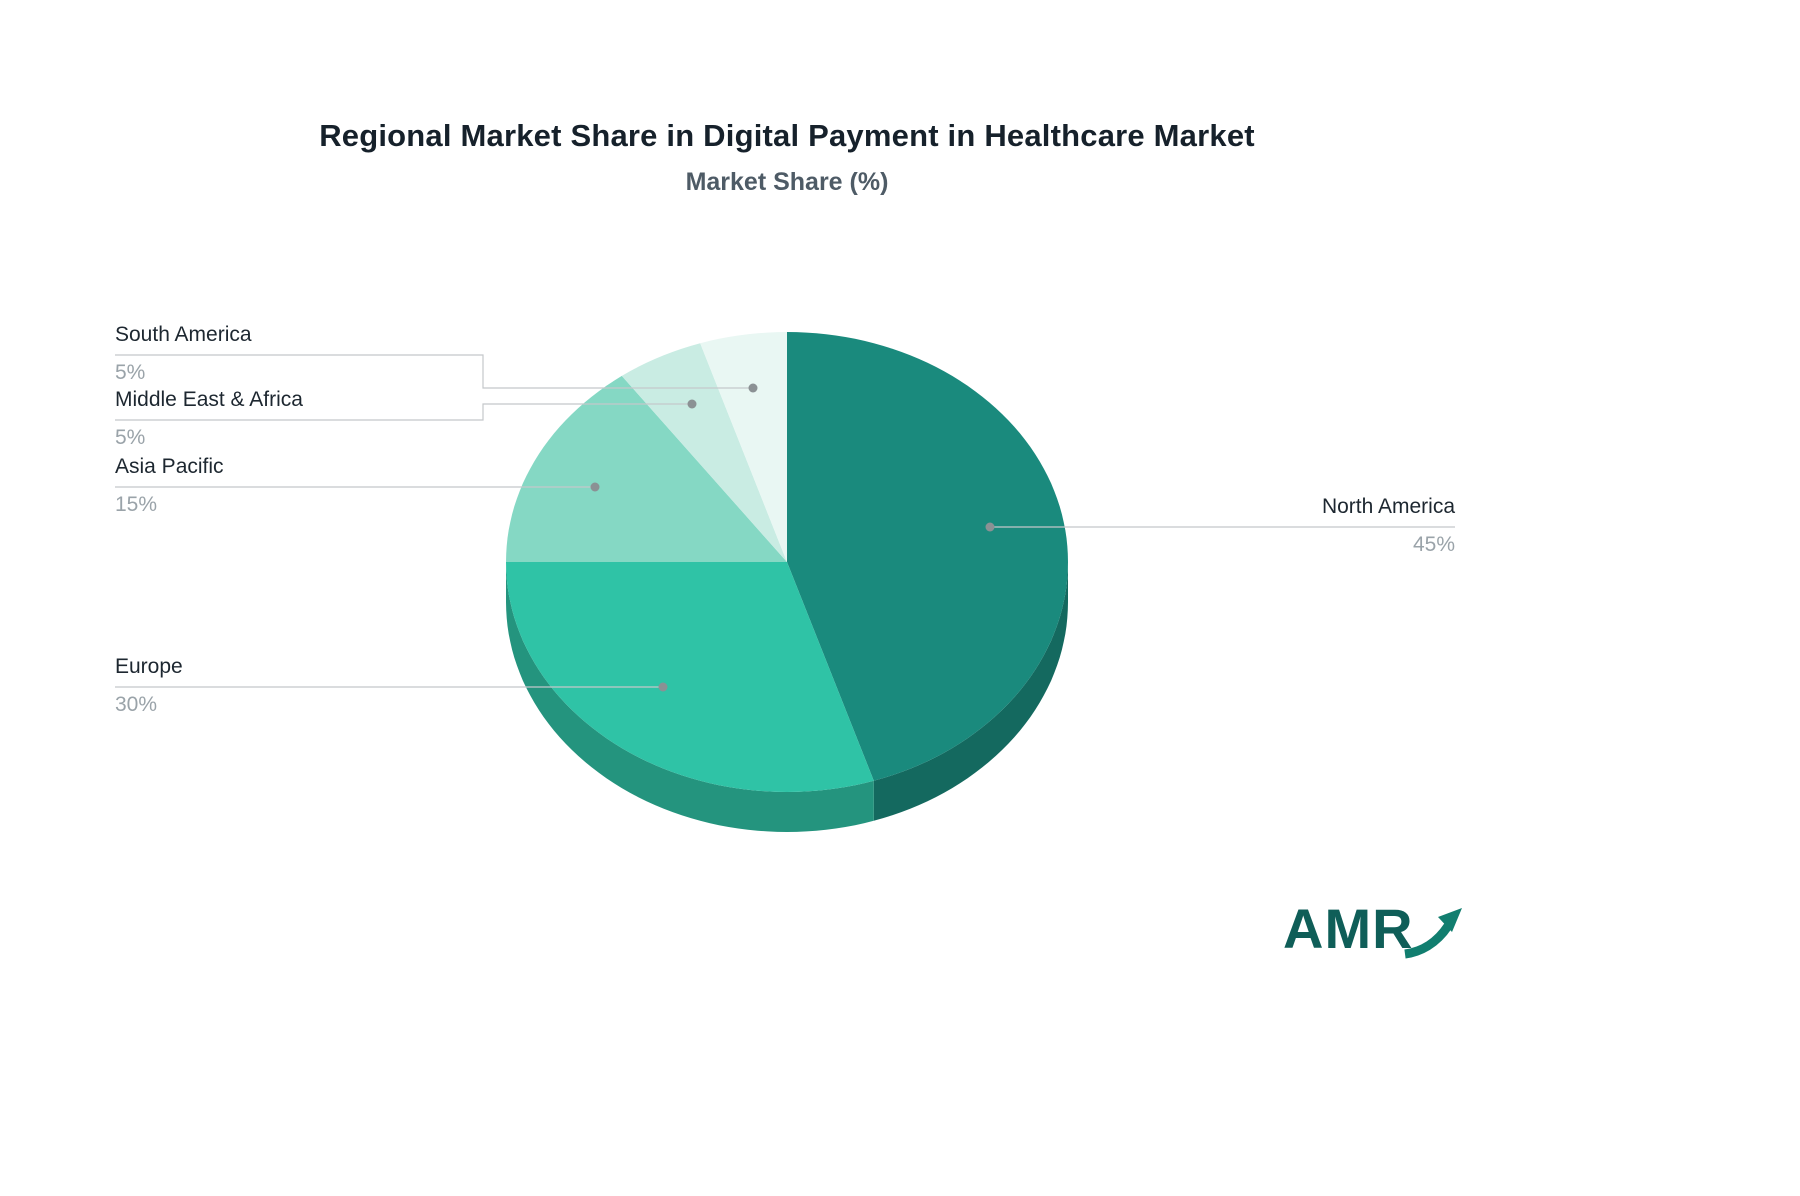  I want to click on pie-slice-south-america, so click(743, 447).